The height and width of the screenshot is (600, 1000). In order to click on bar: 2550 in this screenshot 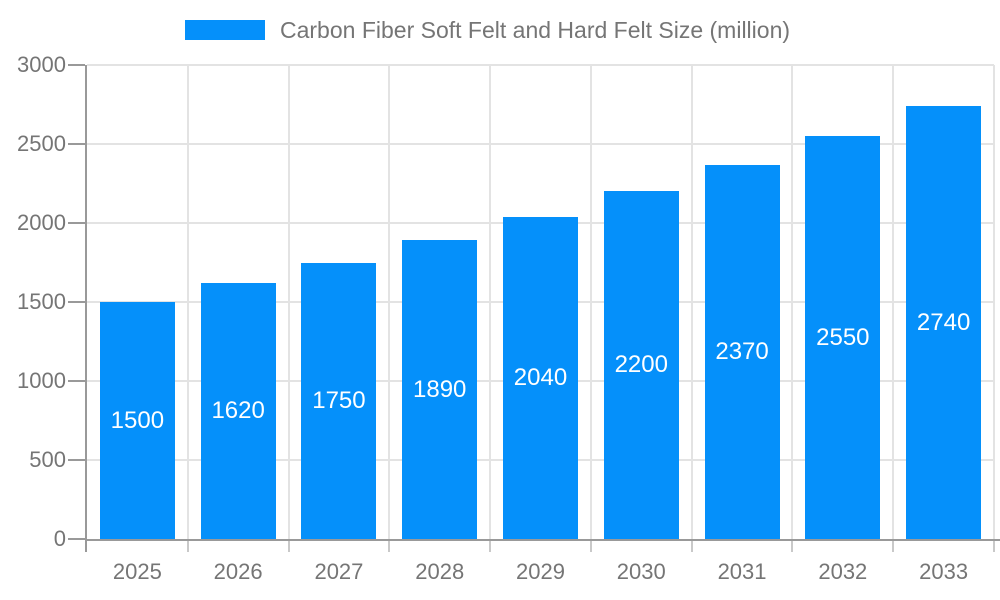, I will do `click(843, 337)`.